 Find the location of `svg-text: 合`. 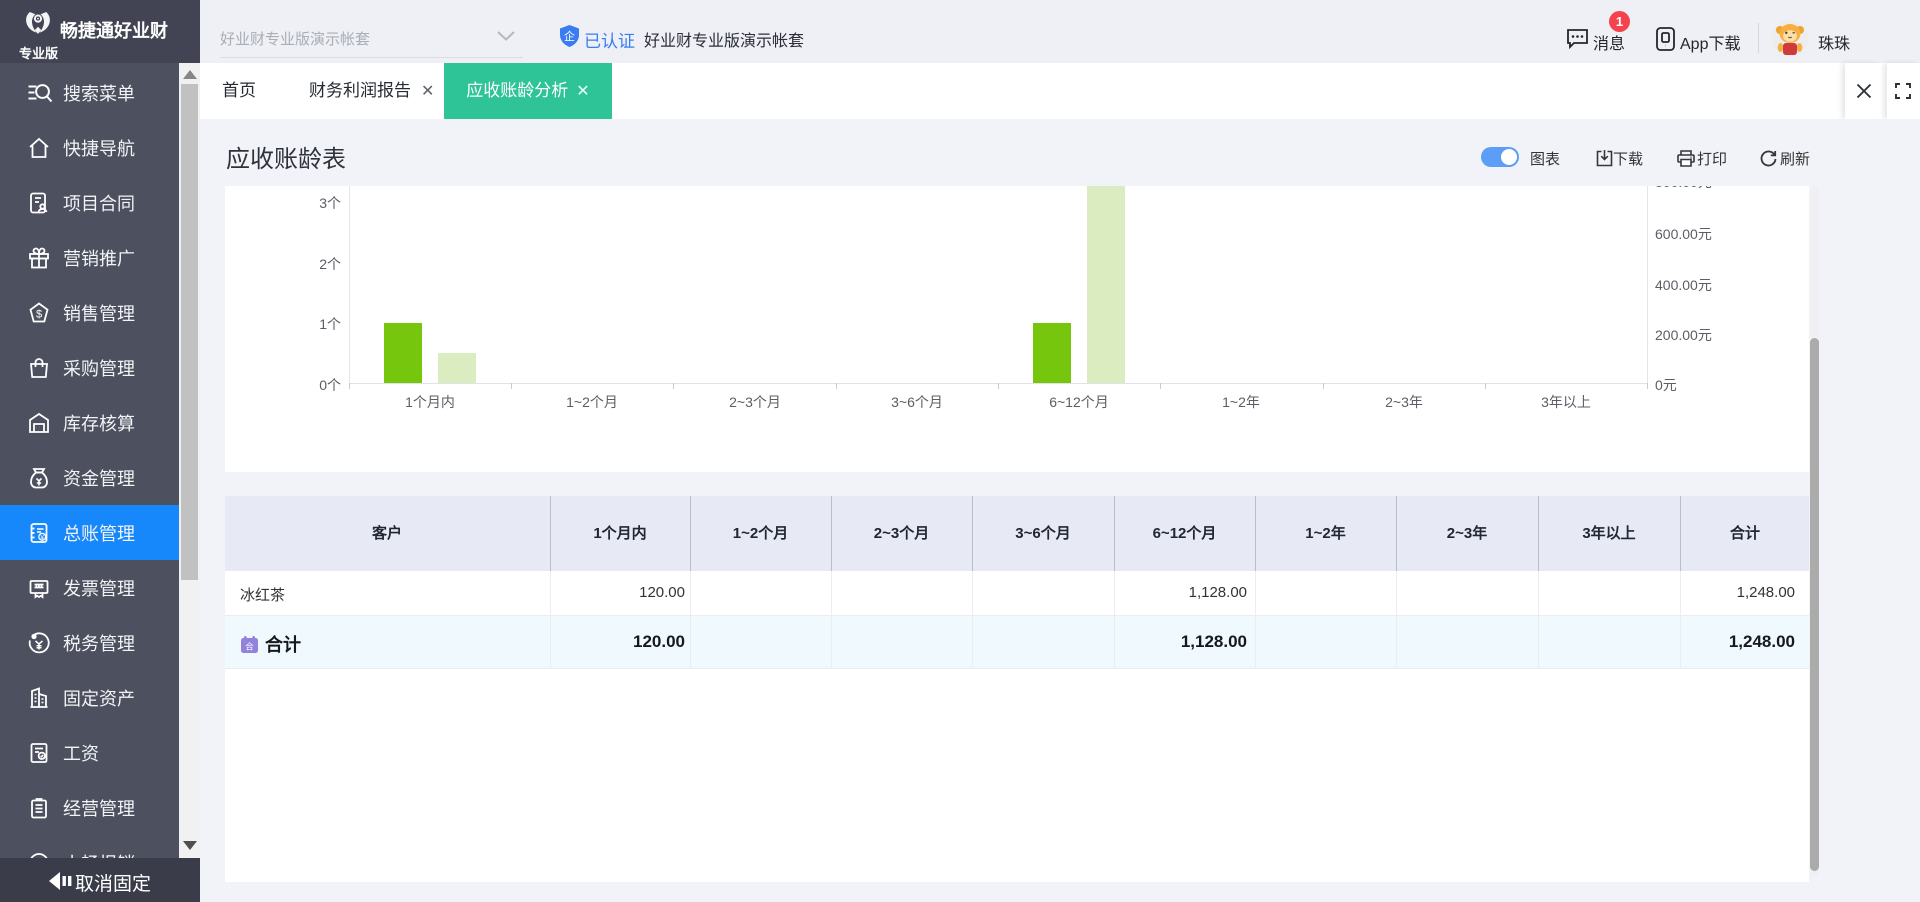

svg-text: 合 is located at coordinates (249, 647).